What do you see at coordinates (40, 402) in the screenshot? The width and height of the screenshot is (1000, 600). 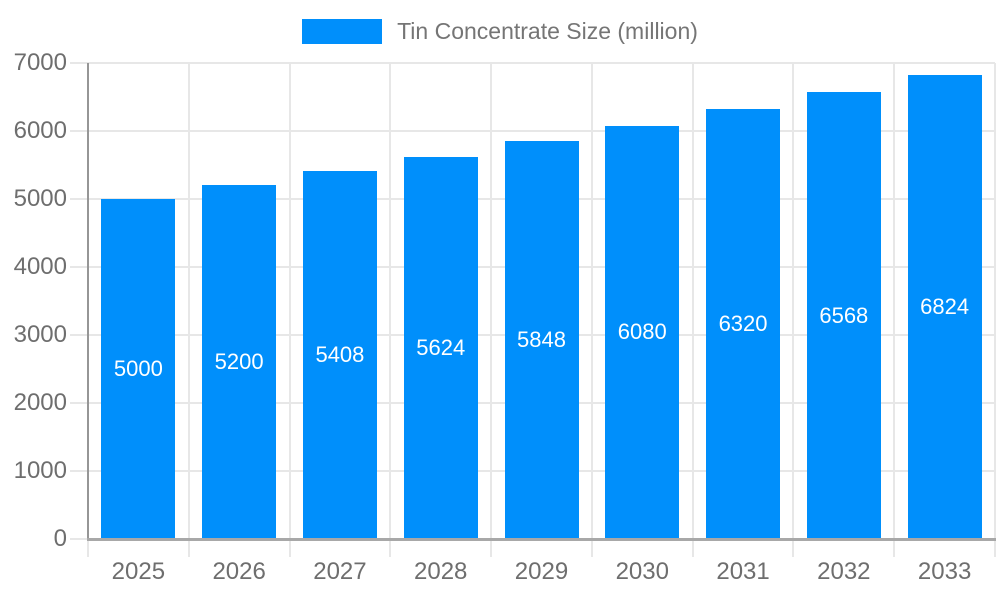 I see `y-tick-label: 2000` at bounding box center [40, 402].